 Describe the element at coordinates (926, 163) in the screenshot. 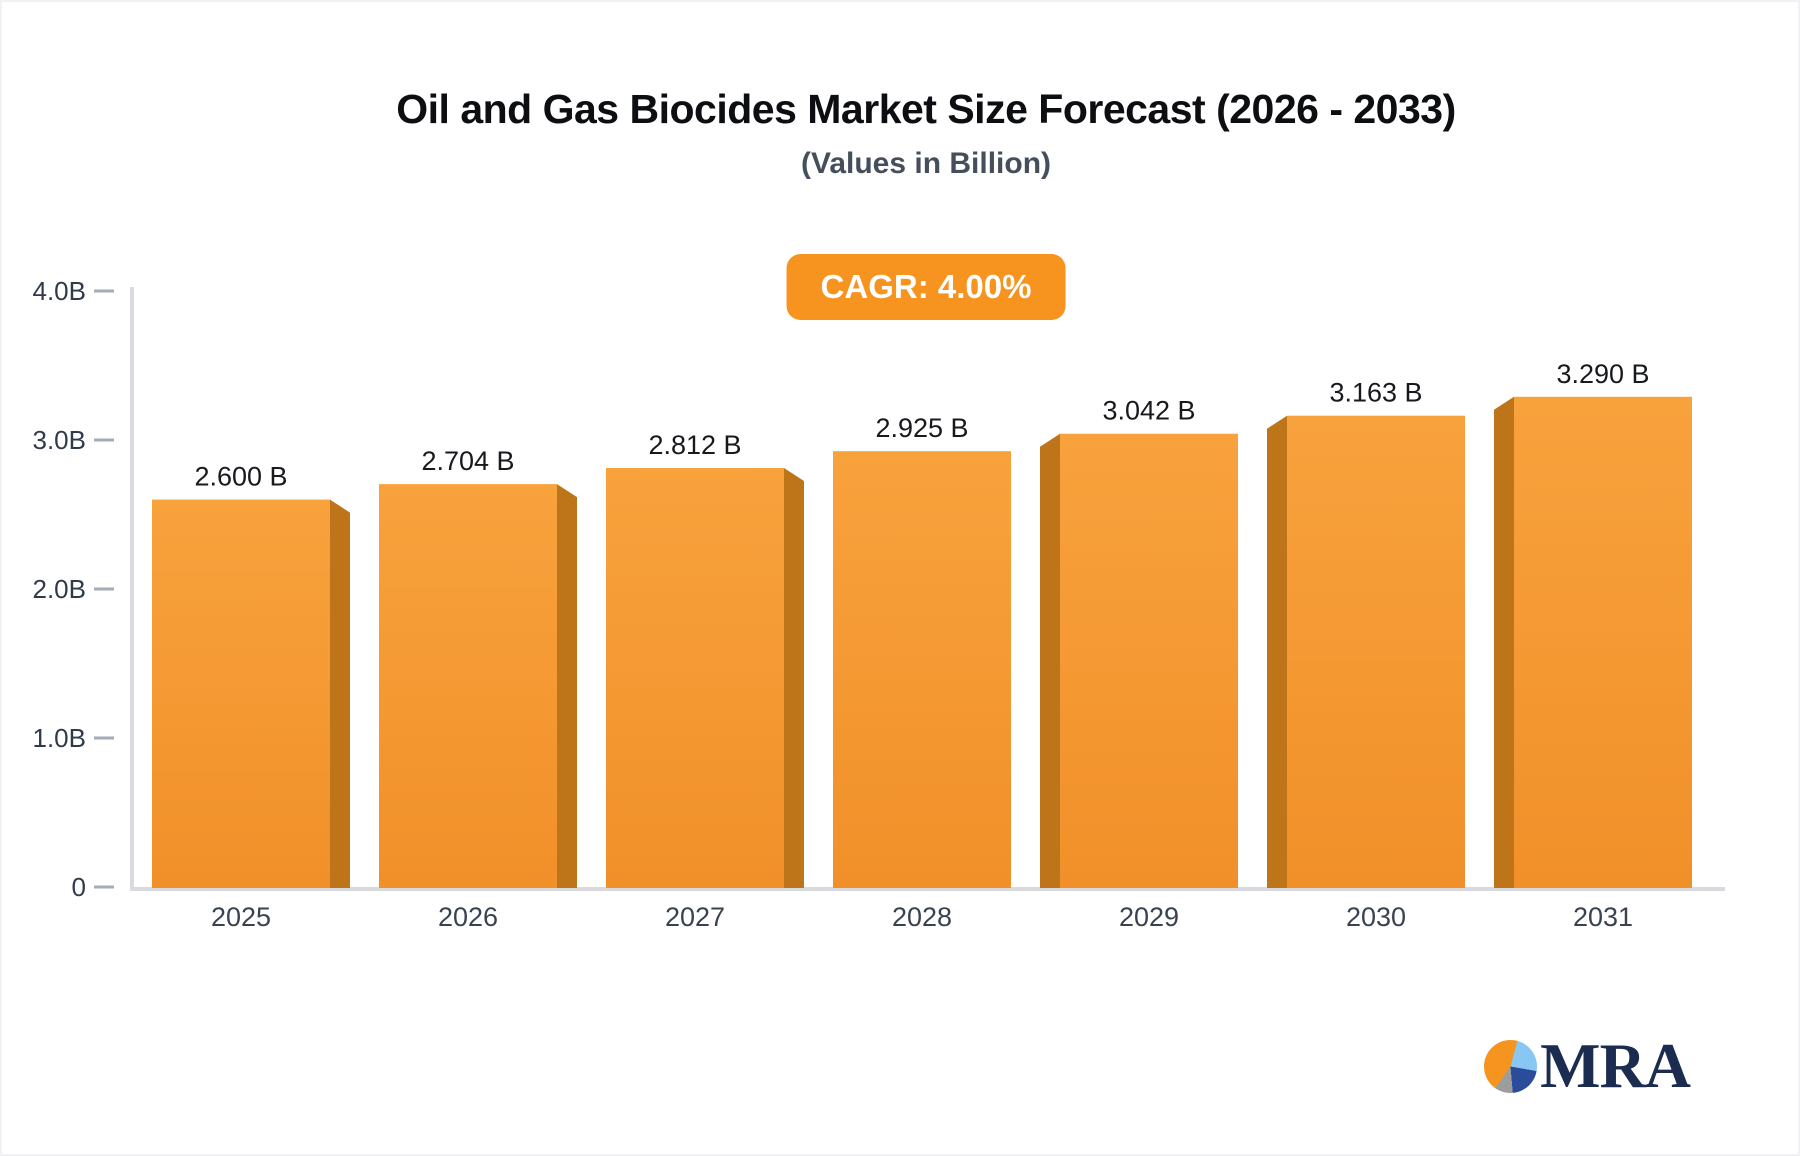

I see `chart-subtitle: (Values in Billion)` at that location.